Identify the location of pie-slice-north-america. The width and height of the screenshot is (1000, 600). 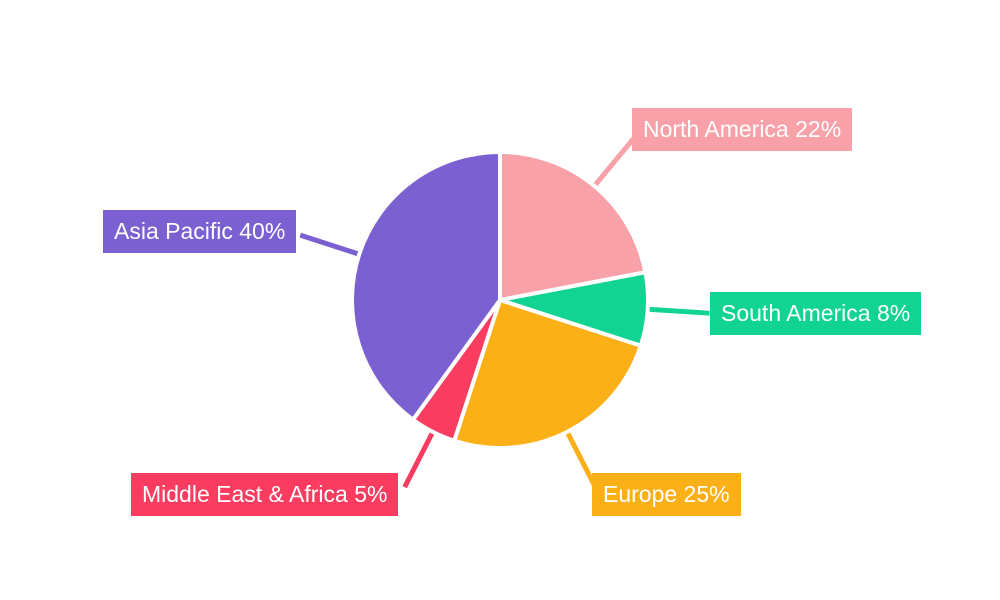
(573, 226).